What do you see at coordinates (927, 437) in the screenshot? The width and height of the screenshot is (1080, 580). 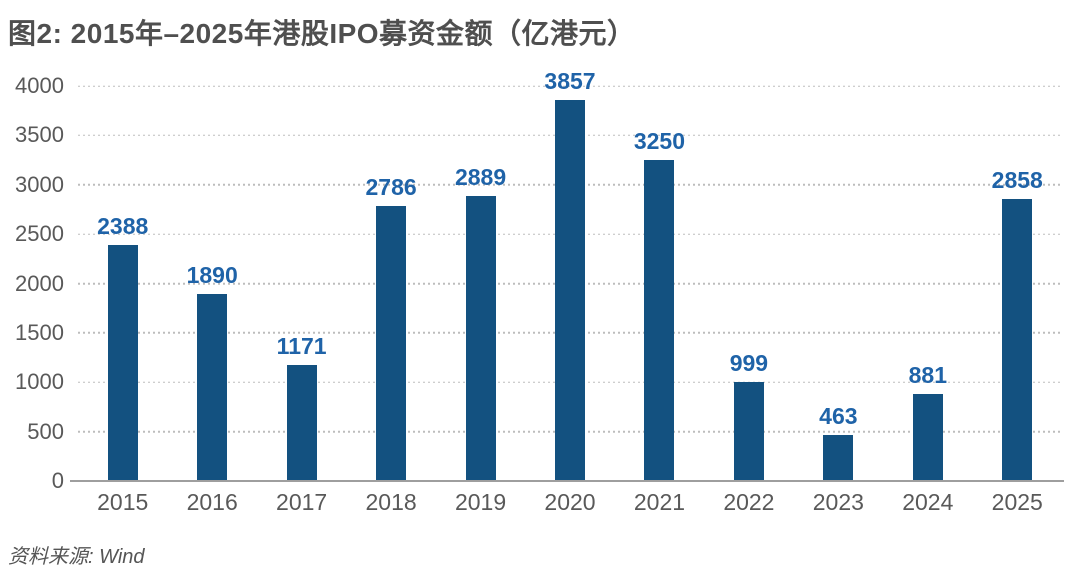 I see `bar-2024` at bounding box center [927, 437].